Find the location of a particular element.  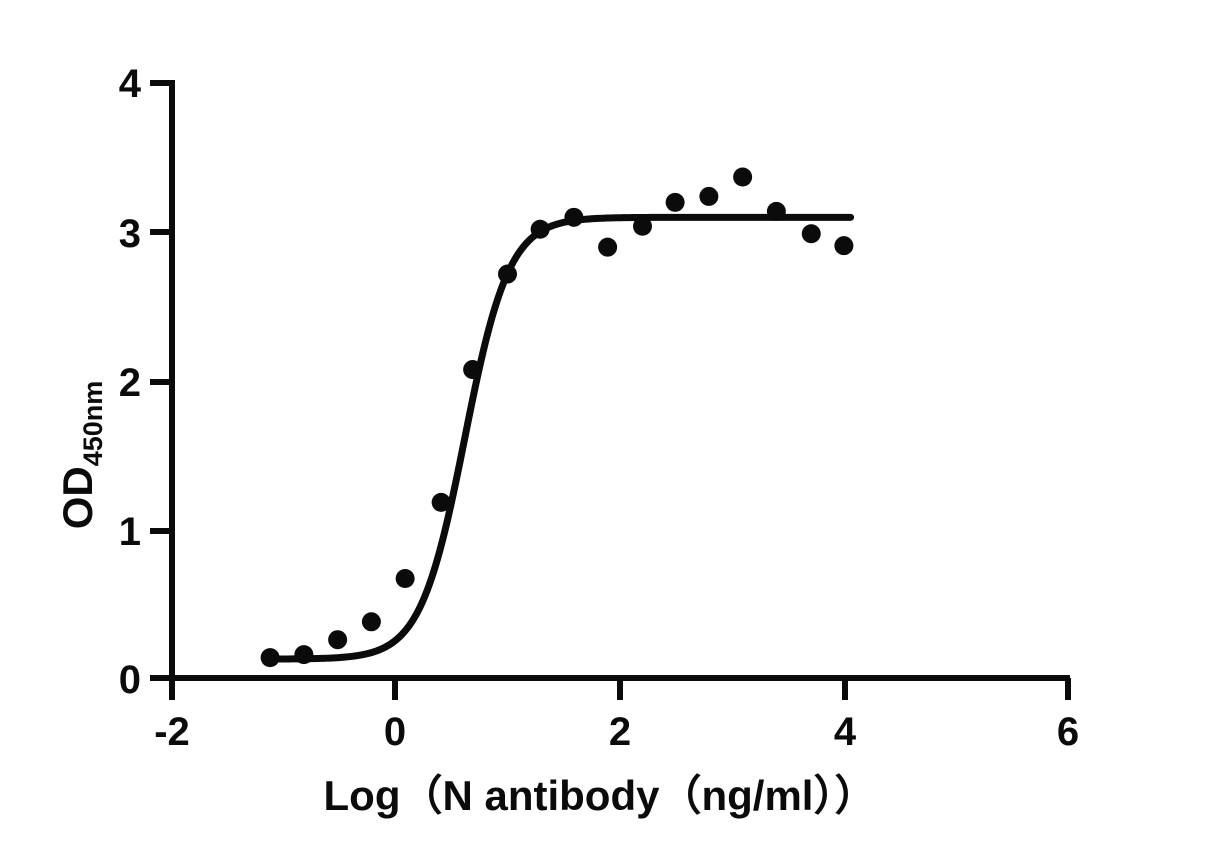

x-tick-label-4: 4 is located at coordinates (845, 732).